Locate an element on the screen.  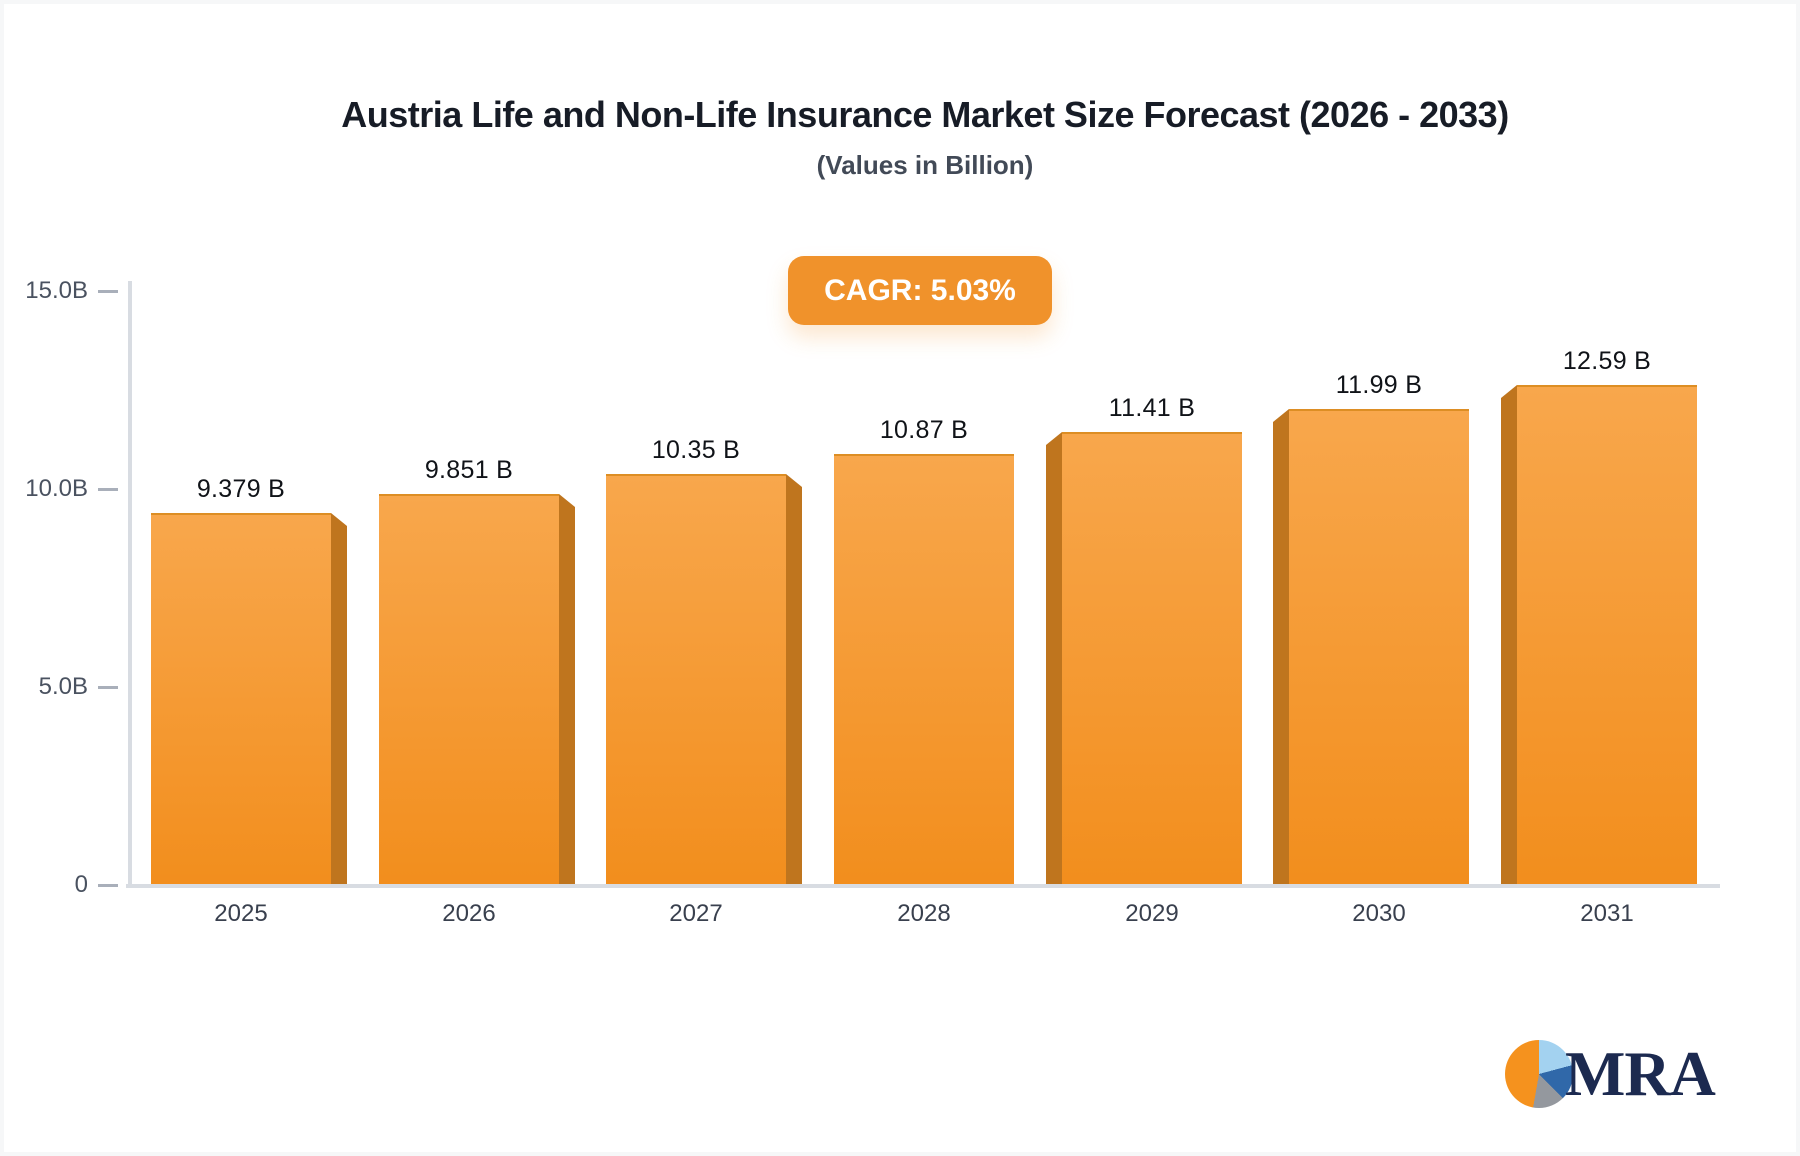
pie-chart-logo-icon is located at coordinates (1539, 1074).